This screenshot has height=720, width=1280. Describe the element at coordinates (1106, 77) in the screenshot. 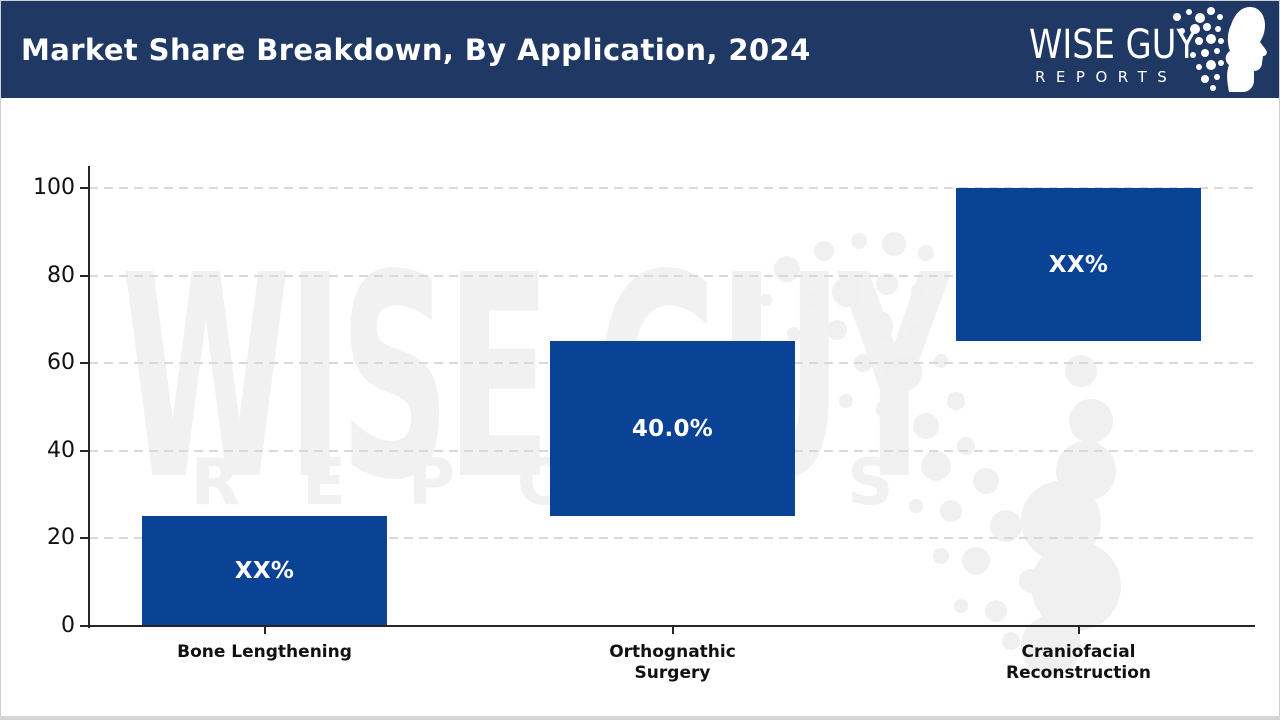

I see `logo-subtitle: REPORTS` at that location.